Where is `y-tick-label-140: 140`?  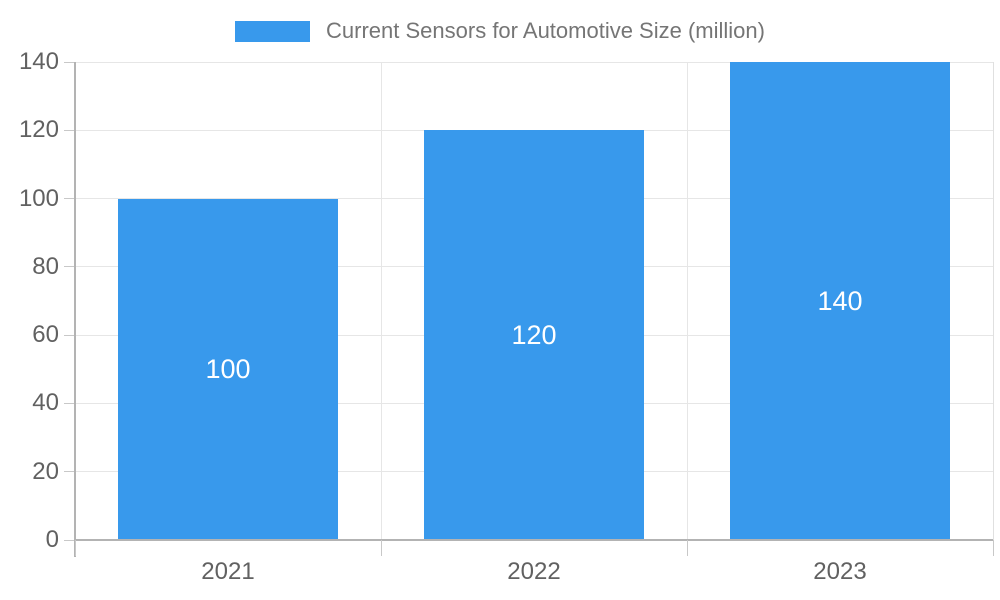 y-tick-label-140: 140 is located at coordinates (38, 61).